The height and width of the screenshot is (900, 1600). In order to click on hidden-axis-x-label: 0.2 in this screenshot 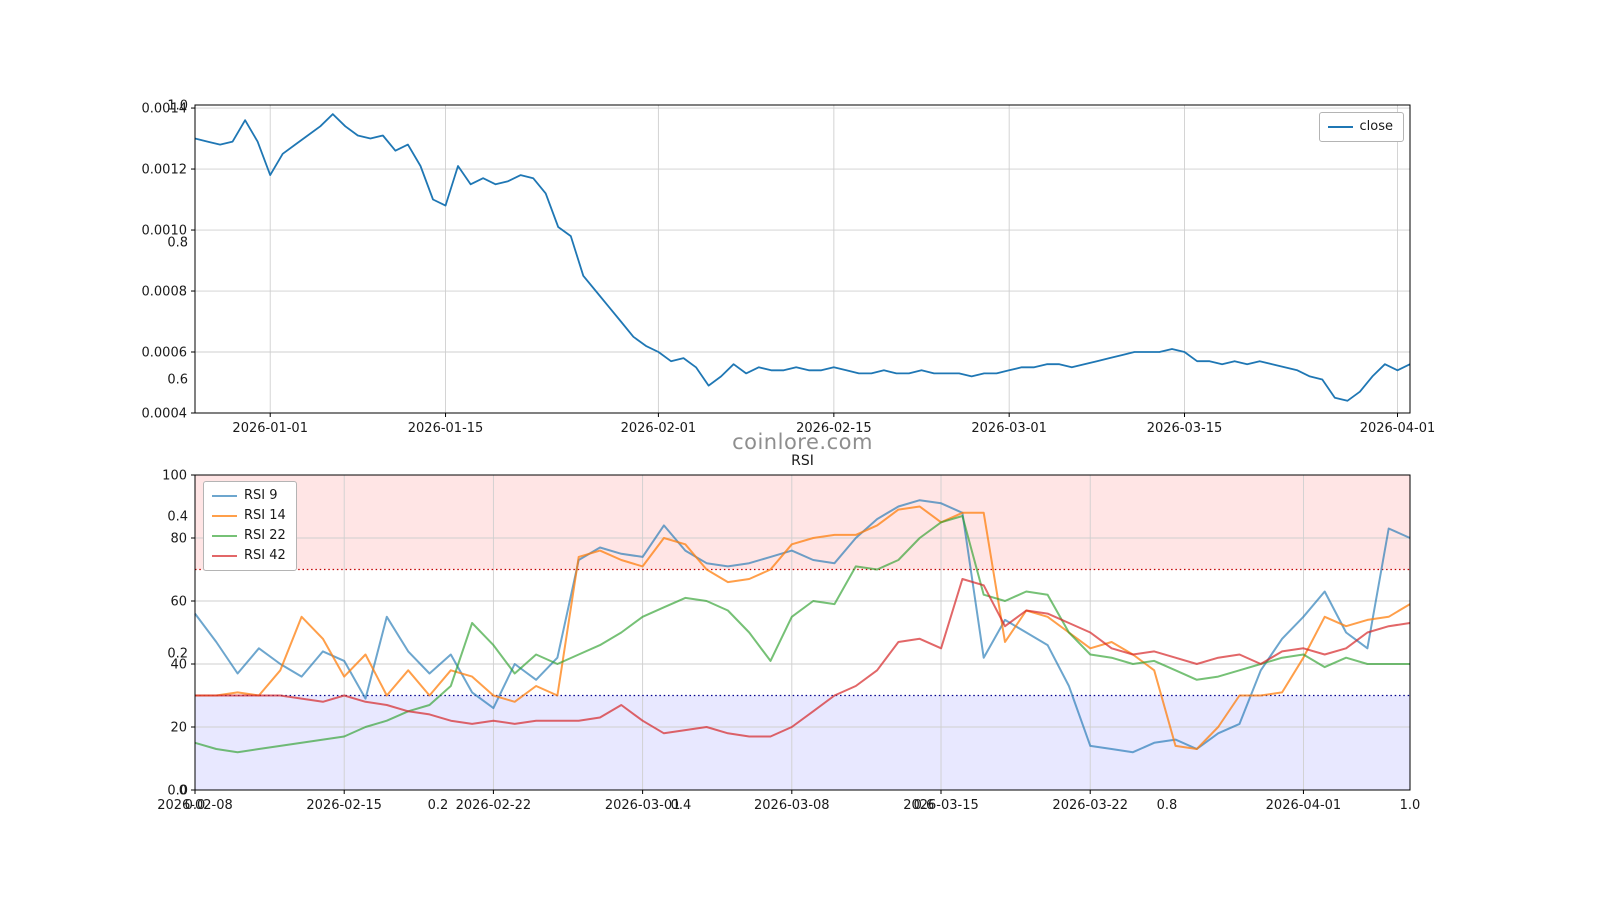, I will do `click(438, 805)`.